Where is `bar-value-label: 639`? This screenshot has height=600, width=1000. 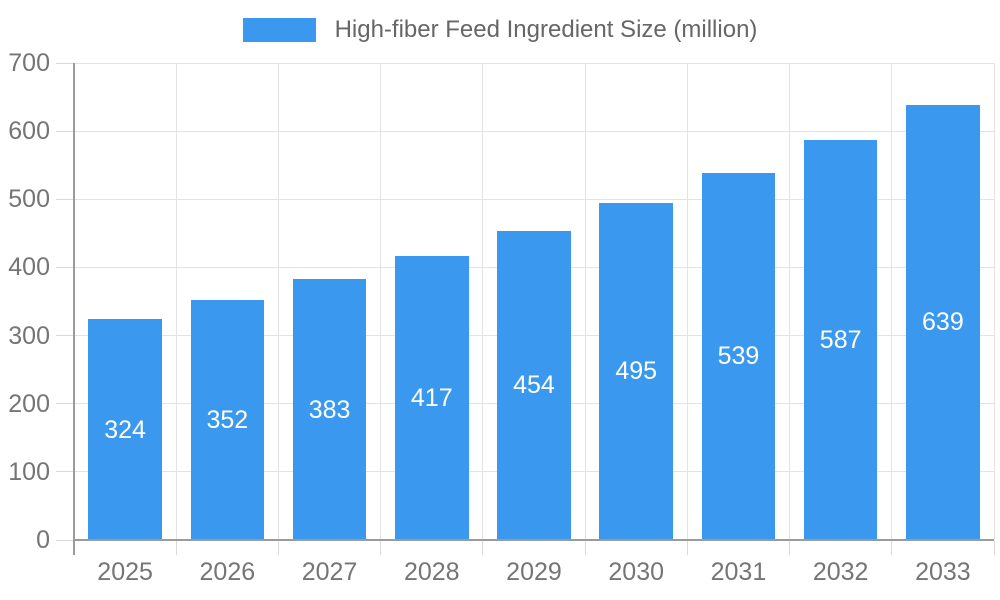 bar-value-label: 639 is located at coordinates (943, 322).